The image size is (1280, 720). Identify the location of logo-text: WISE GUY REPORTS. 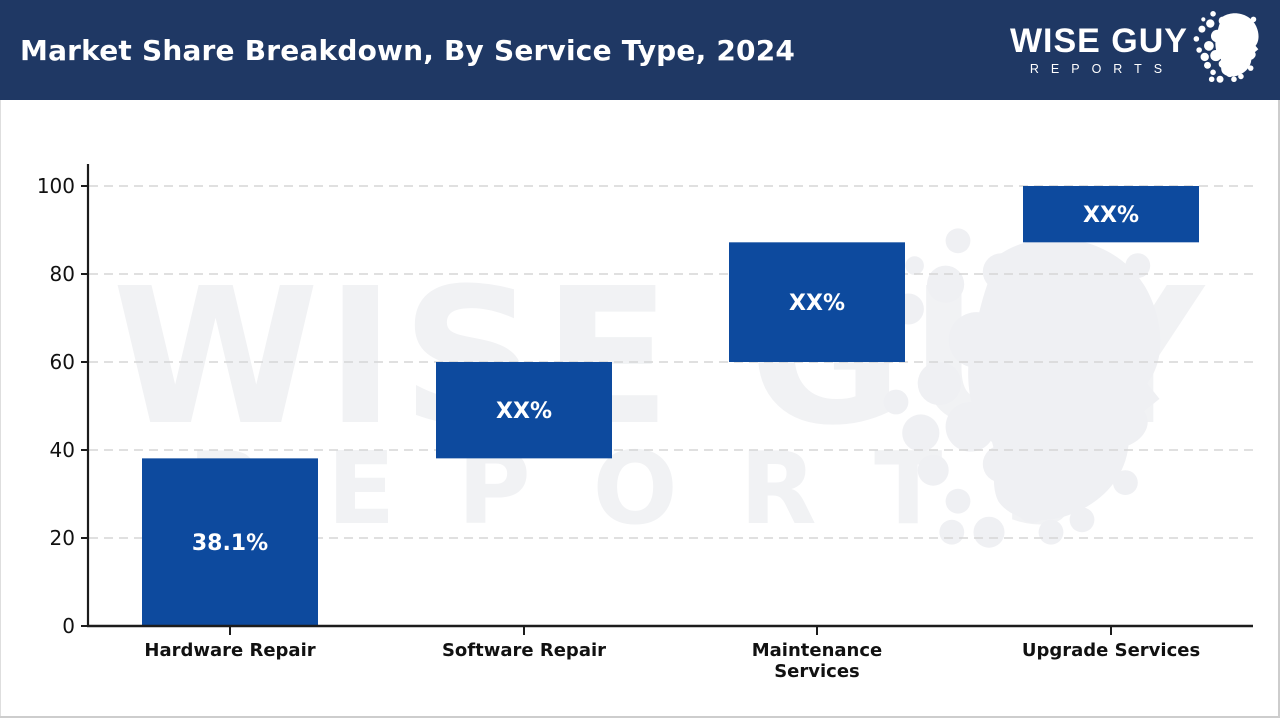
(1099, 50).